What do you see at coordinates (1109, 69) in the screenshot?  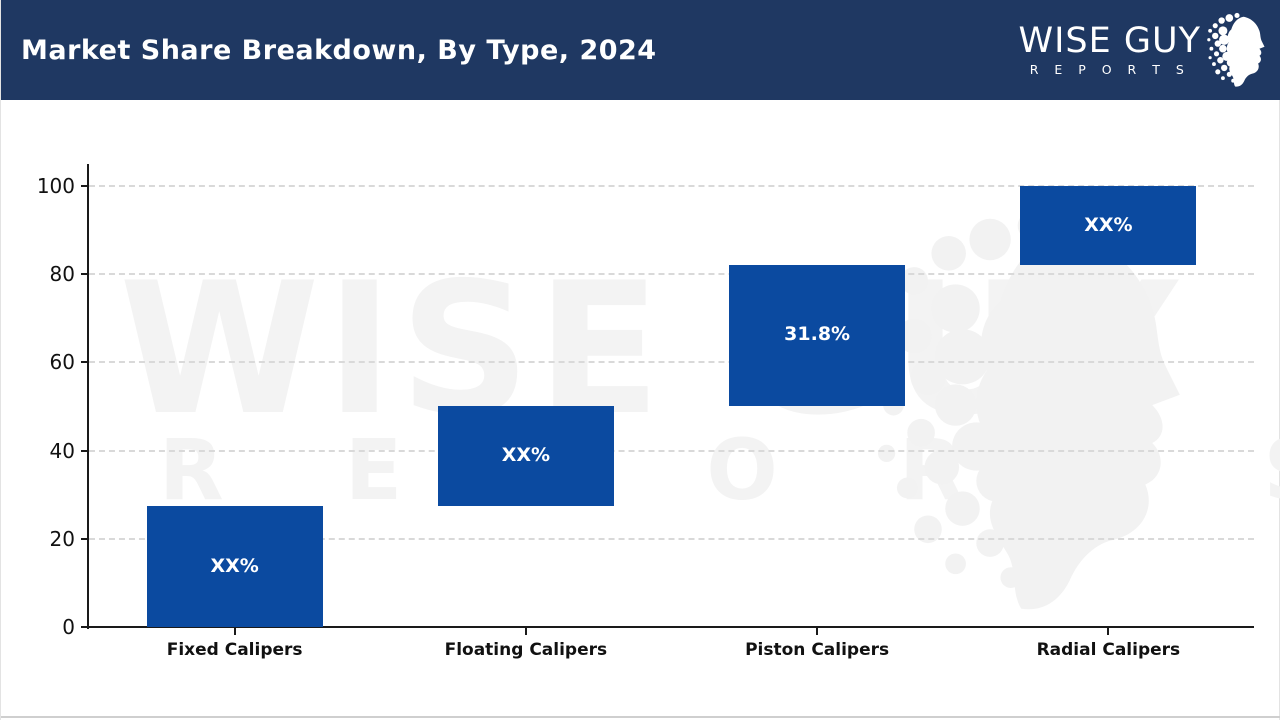 I see `logo-tagline-text: R E P O R T S` at bounding box center [1109, 69].